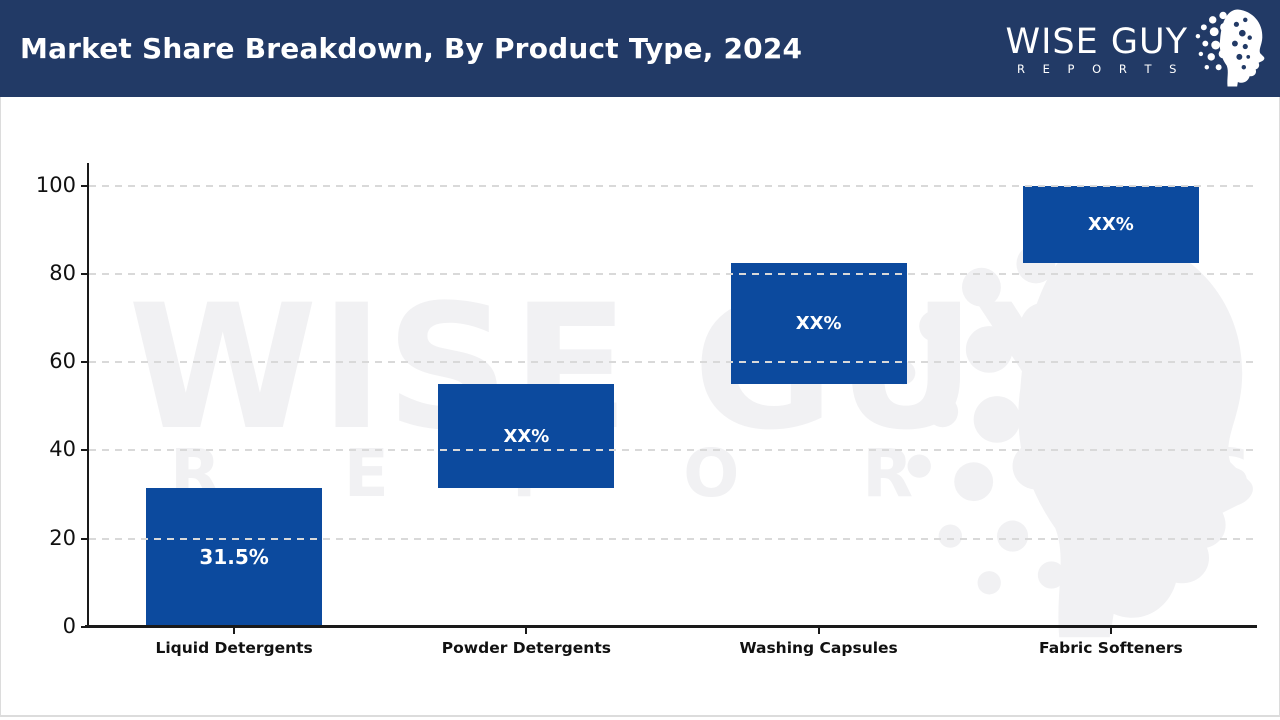 This screenshot has width=1280, height=720. I want to click on x-axis-line, so click(671, 626).